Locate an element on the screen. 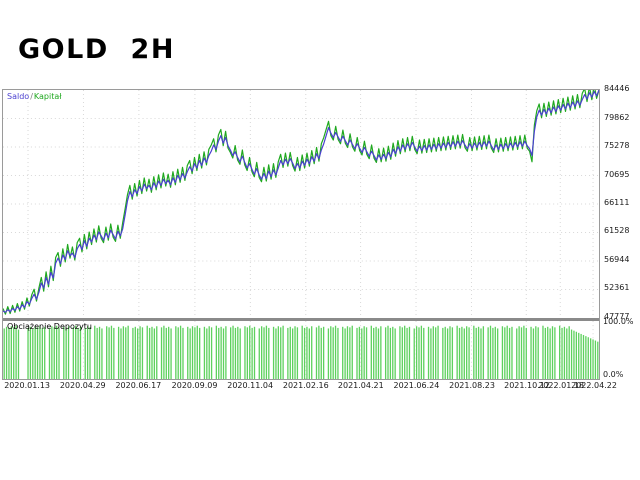  y-axis-tick: 79862 is located at coordinates (617, 117).